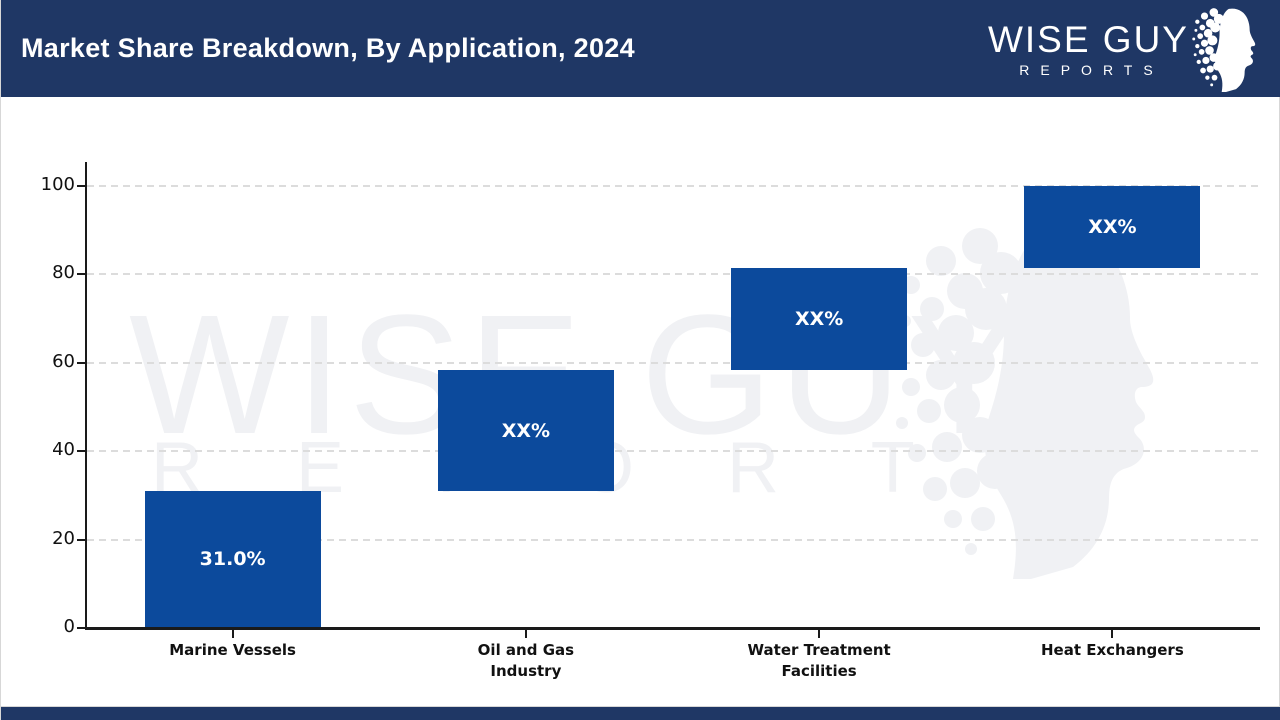 The width and height of the screenshot is (1280, 720). I want to click on y-tick-label: 40, so click(63, 450).